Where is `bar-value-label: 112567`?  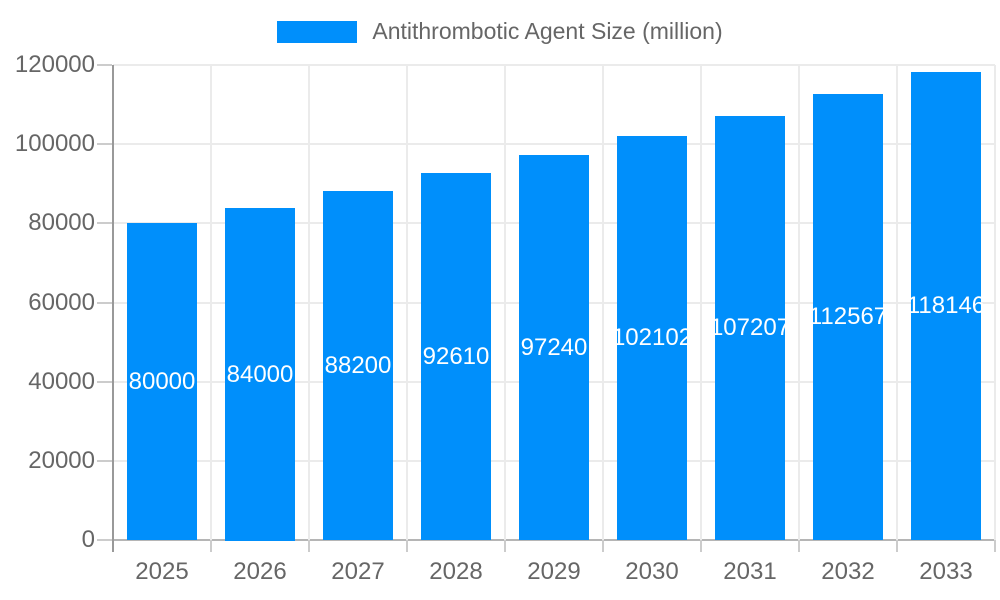
bar-value-label: 112567 is located at coordinates (848, 316).